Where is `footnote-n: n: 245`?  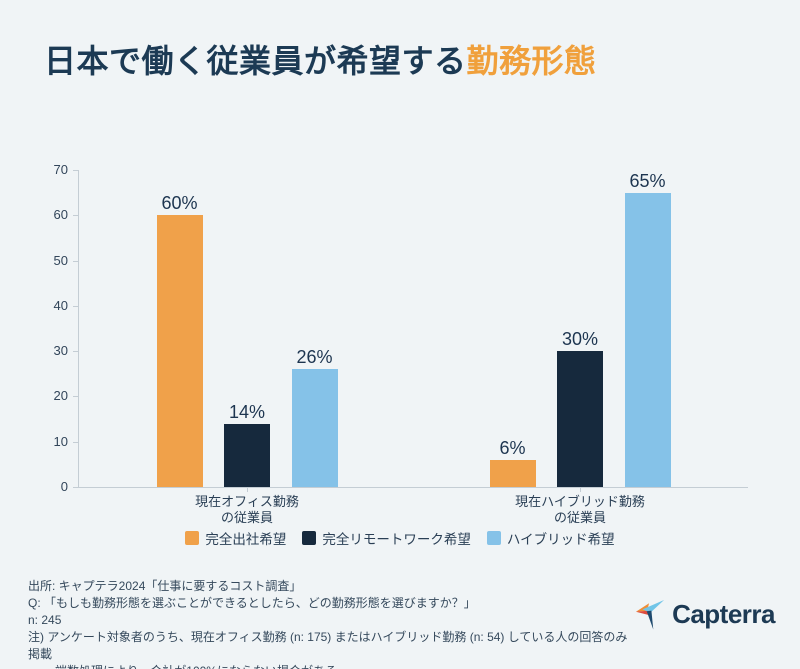 footnote-n: n: 245 is located at coordinates (45, 620).